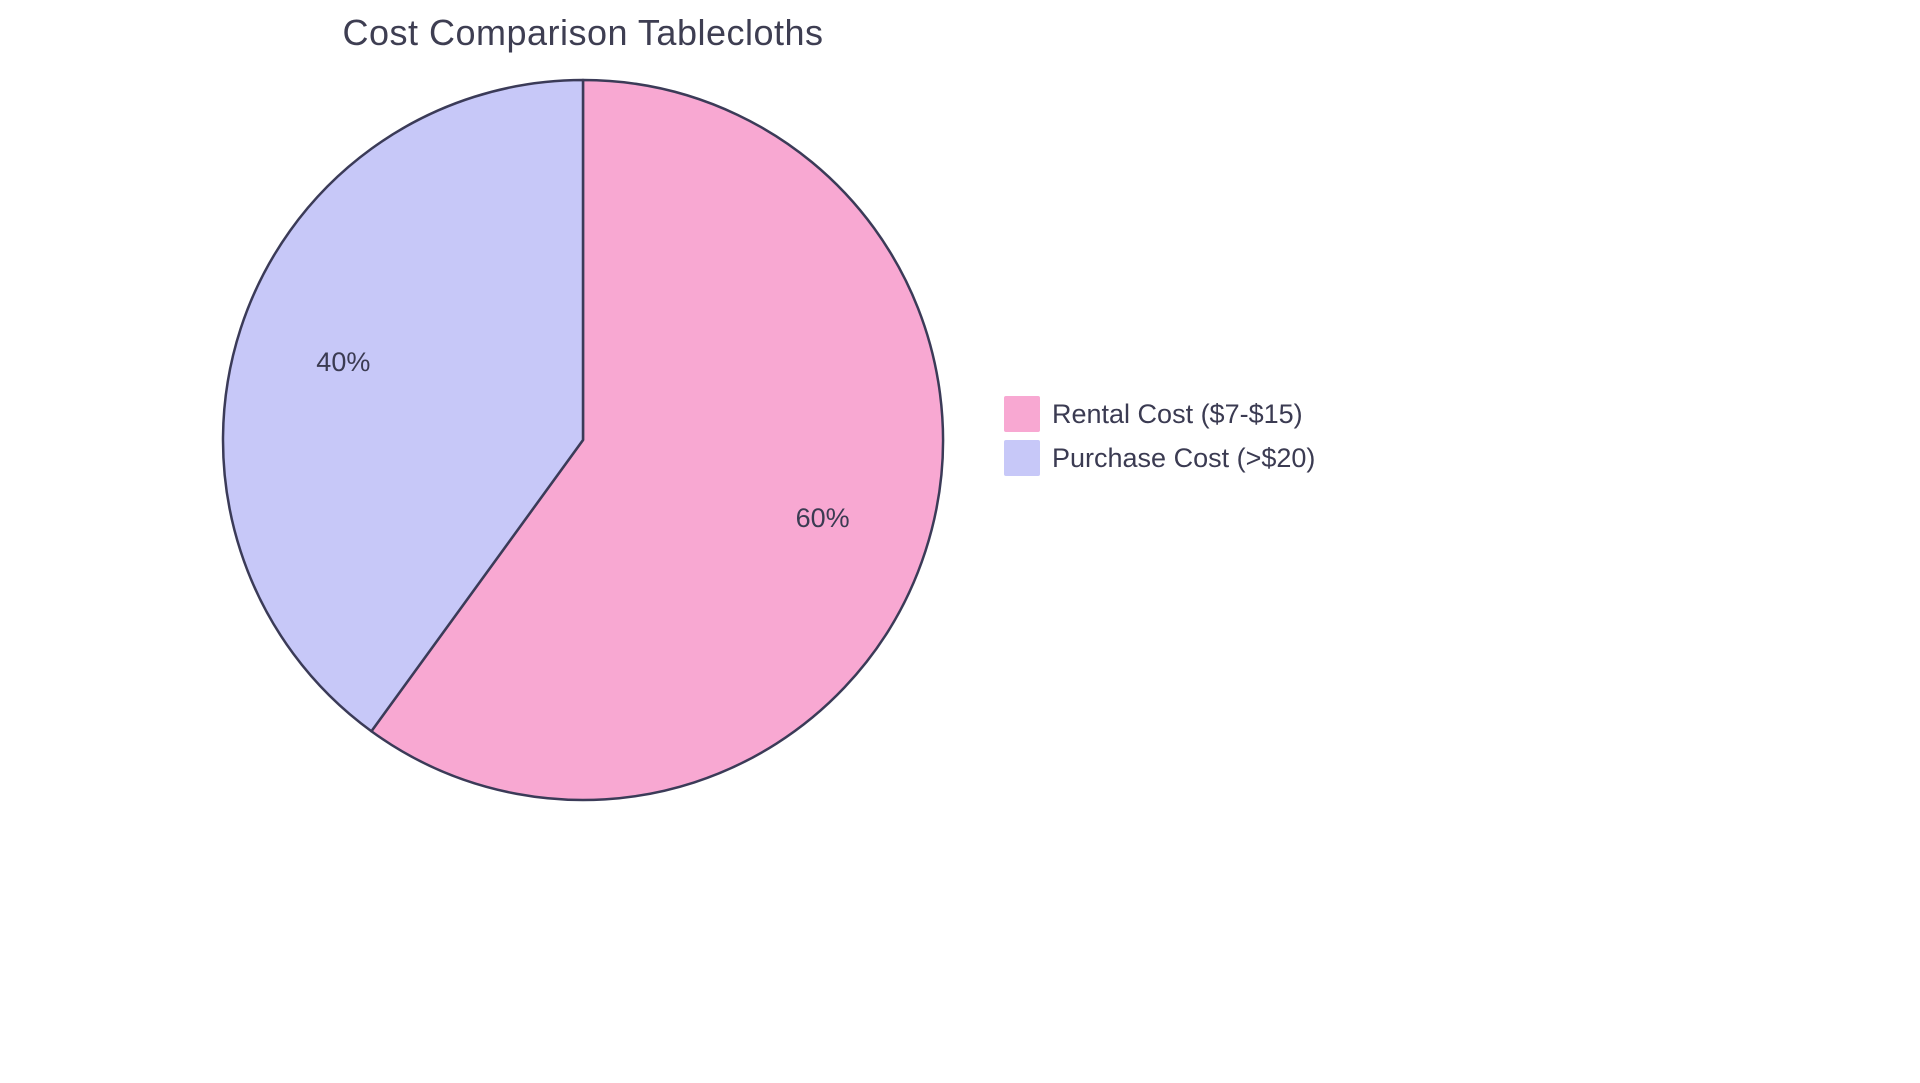 Image resolution: width=1920 pixels, height=1083 pixels. What do you see at coordinates (1022, 458) in the screenshot?
I see `legend-swatch-purchase-cost` at bounding box center [1022, 458].